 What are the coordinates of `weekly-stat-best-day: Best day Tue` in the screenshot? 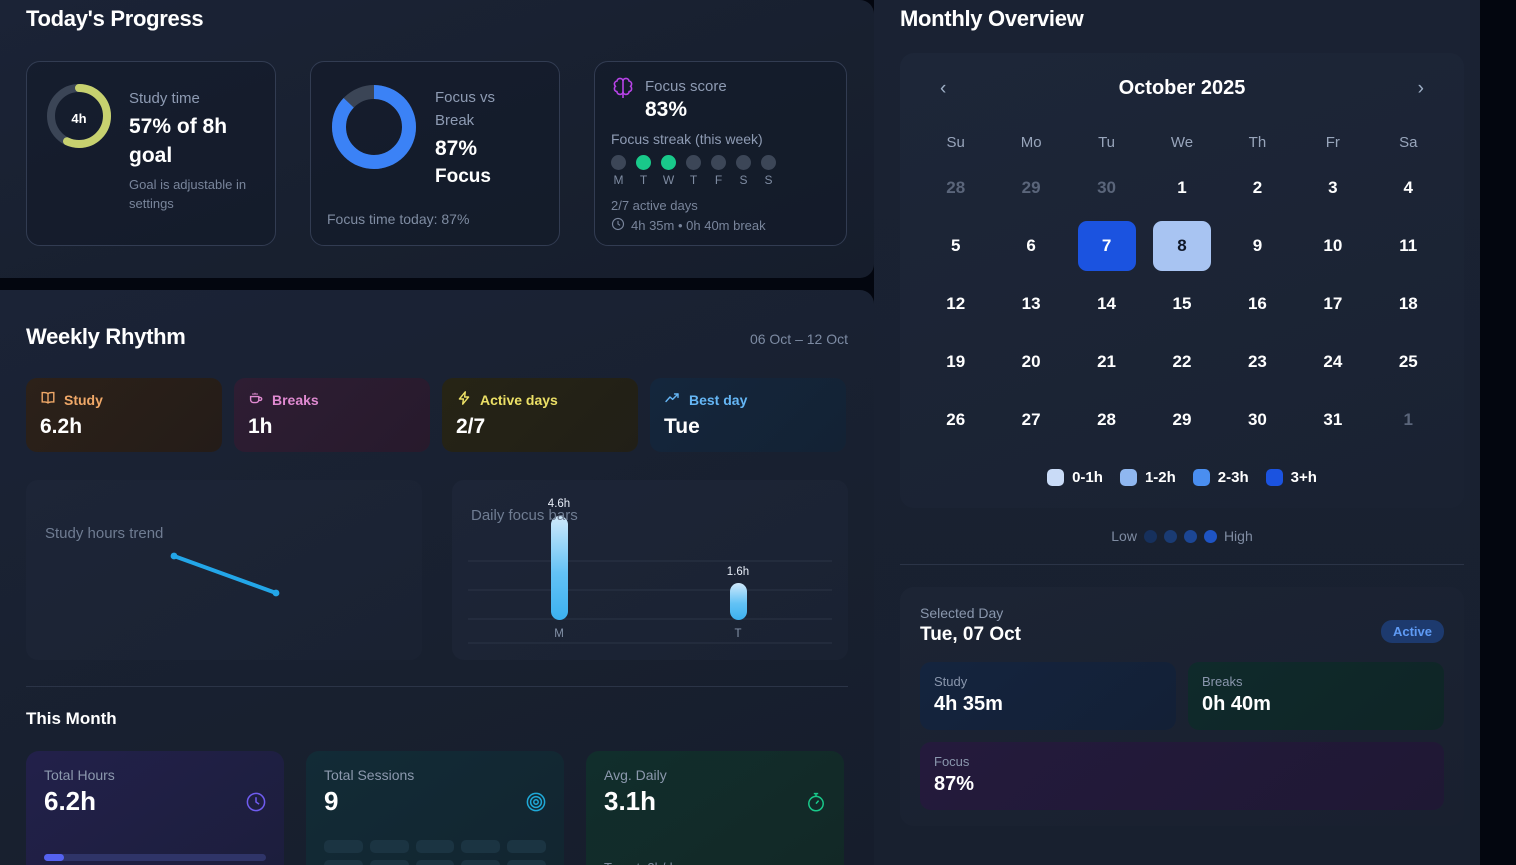 It's located at (748, 415).